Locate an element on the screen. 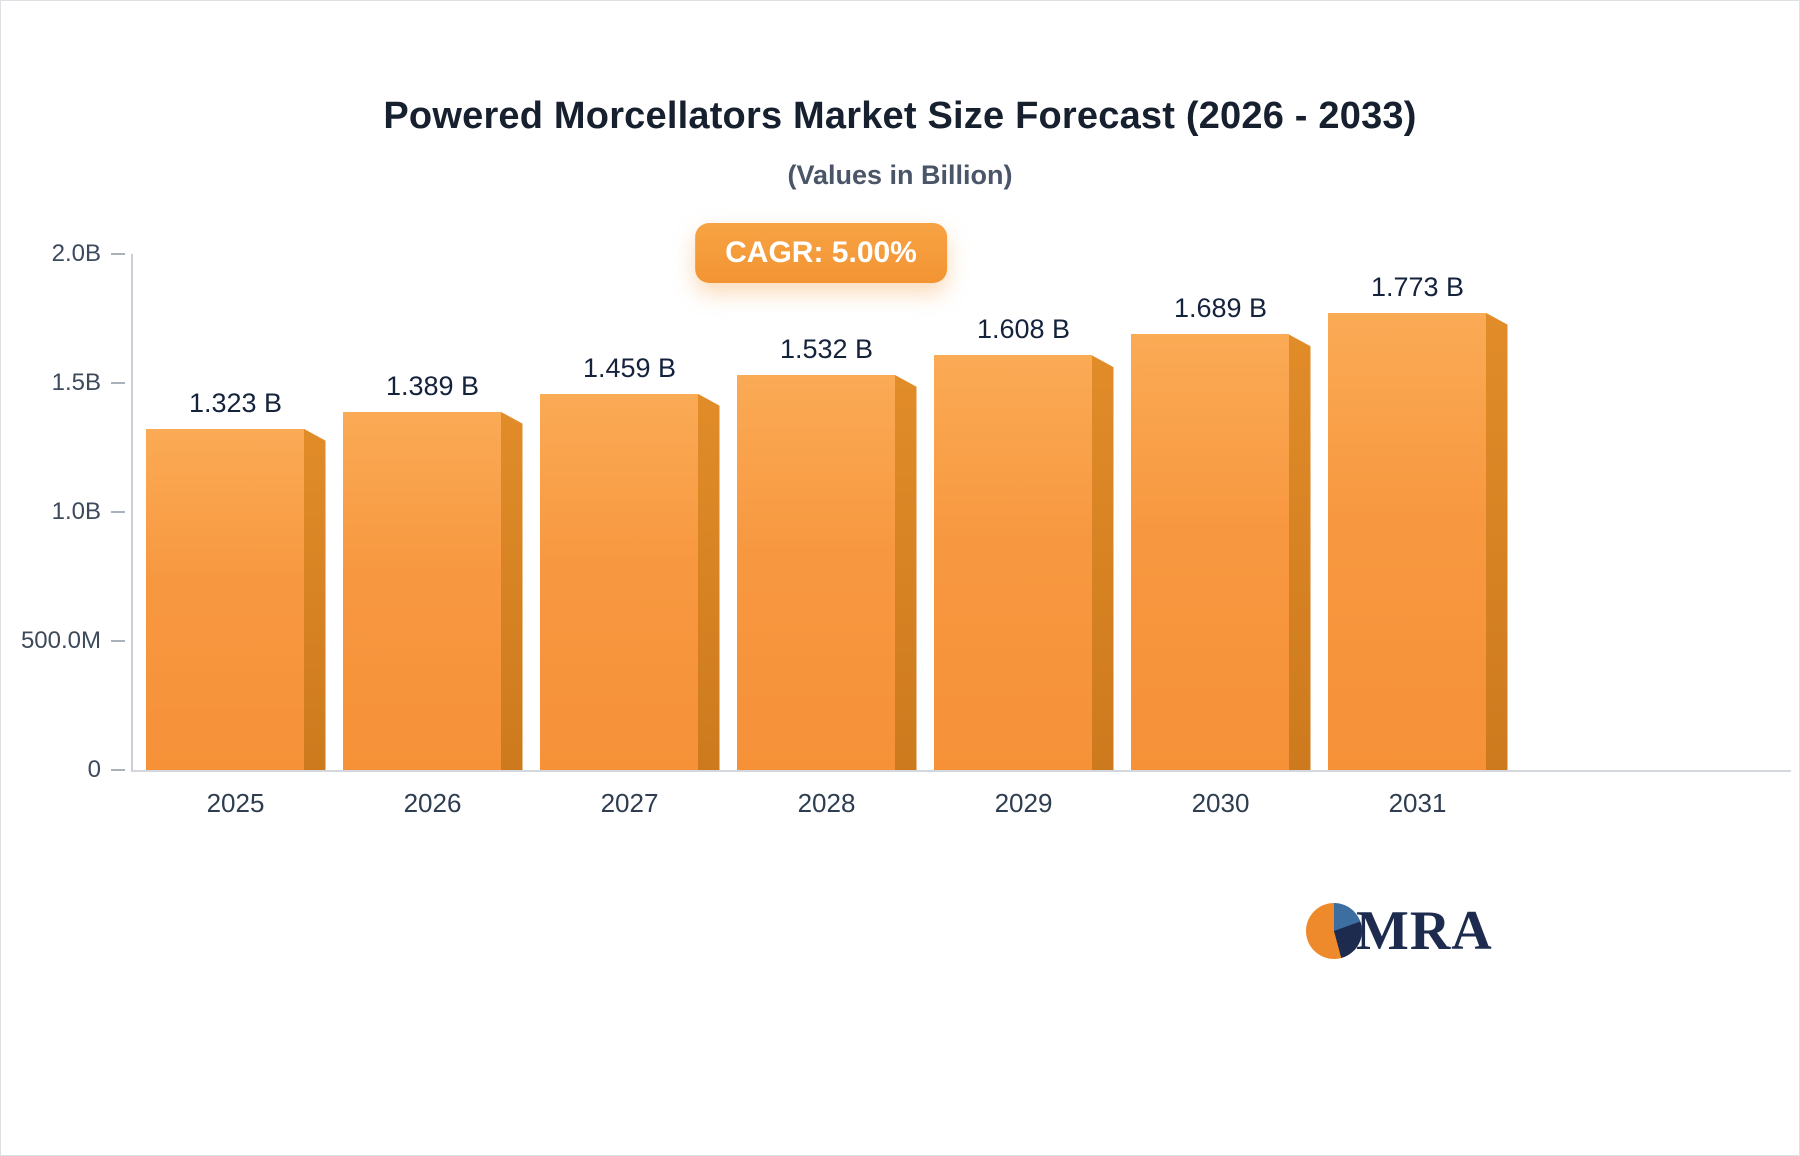 Image resolution: width=1800 pixels, height=1156 pixels. logo: MRA is located at coordinates (1399, 931).